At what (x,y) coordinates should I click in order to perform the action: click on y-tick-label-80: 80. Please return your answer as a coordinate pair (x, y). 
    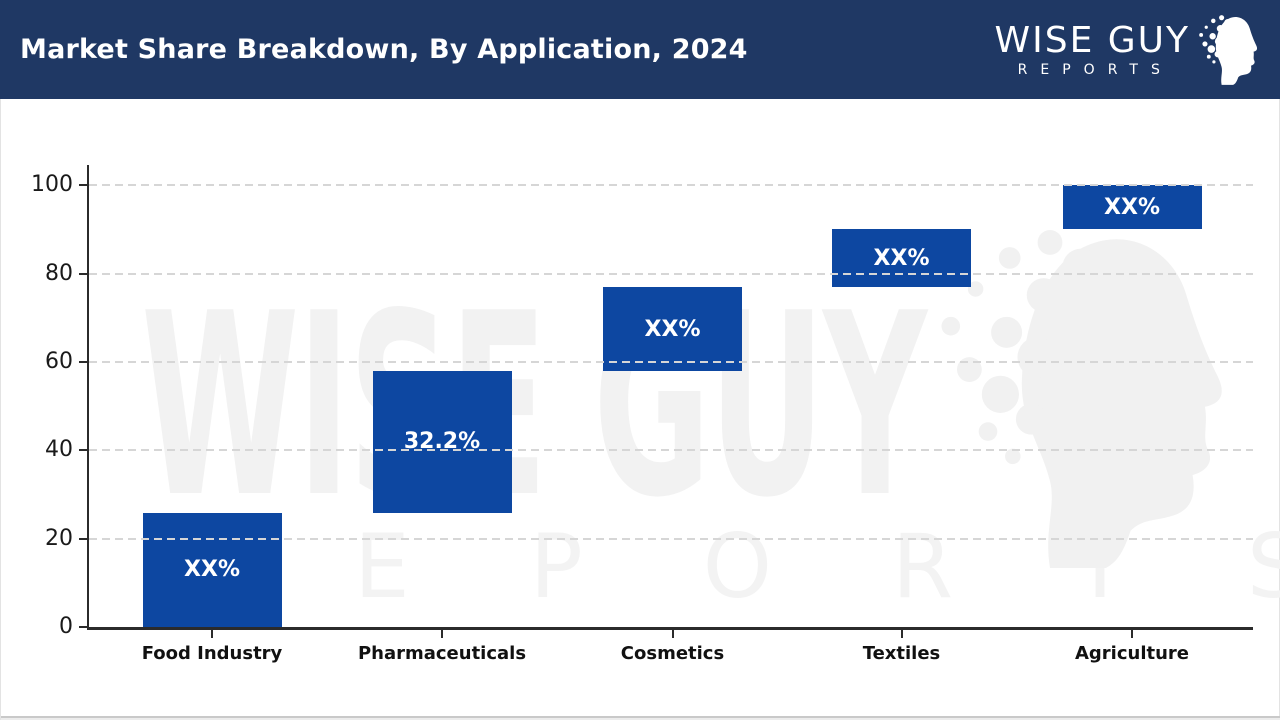
    Looking at the image, I should click on (59, 273).